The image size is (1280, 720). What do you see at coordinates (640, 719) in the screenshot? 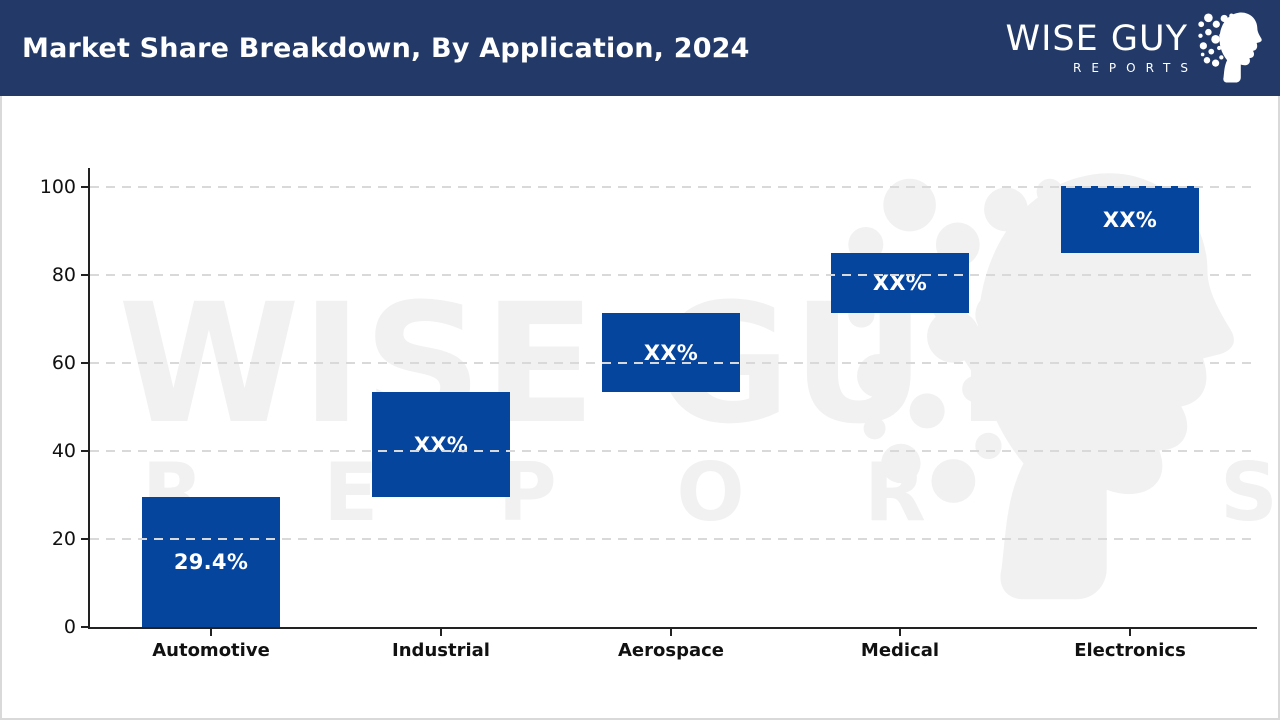
I see `page-border-bottom` at bounding box center [640, 719].